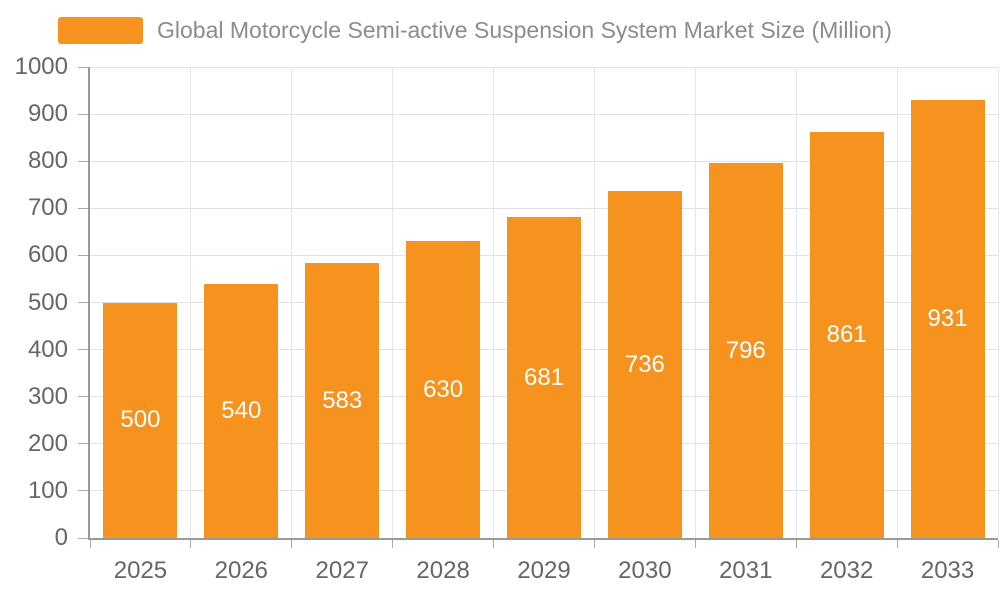 This screenshot has width=1000, height=600. Describe the element at coordinates (100, 30) in the screenshot. I see `legend-swatch` at that location.